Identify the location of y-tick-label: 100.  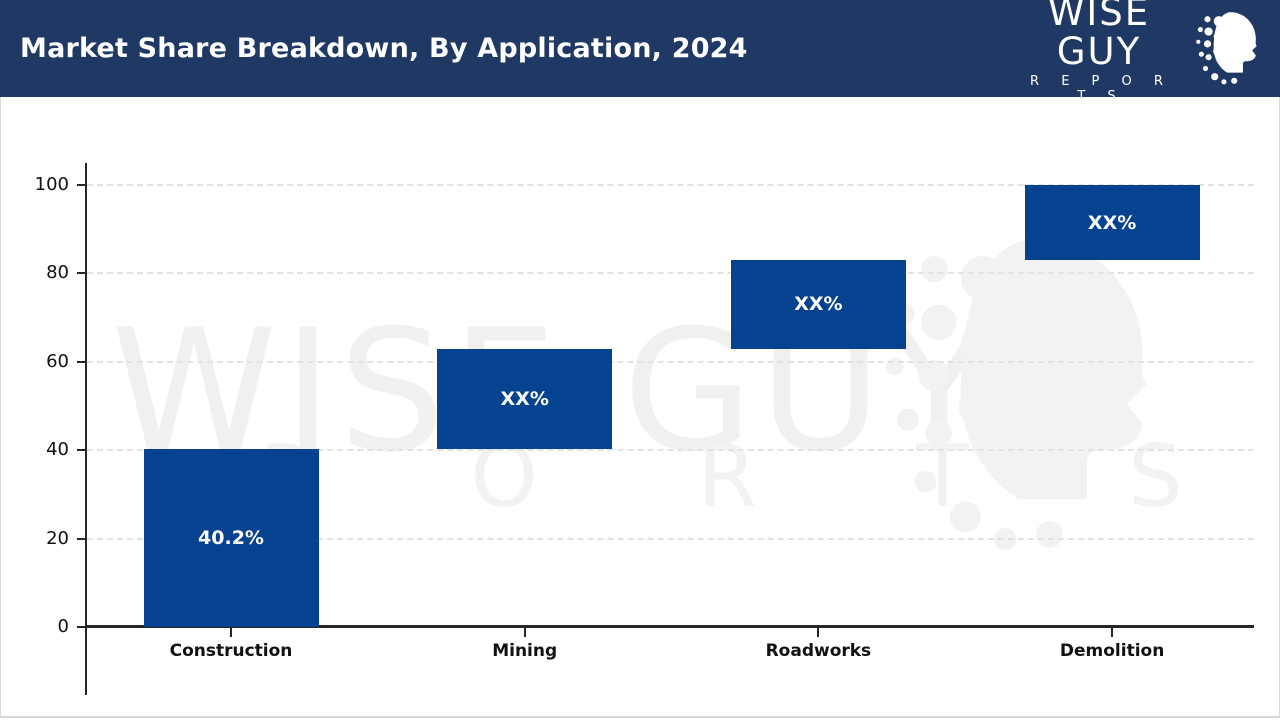
(51, 184).